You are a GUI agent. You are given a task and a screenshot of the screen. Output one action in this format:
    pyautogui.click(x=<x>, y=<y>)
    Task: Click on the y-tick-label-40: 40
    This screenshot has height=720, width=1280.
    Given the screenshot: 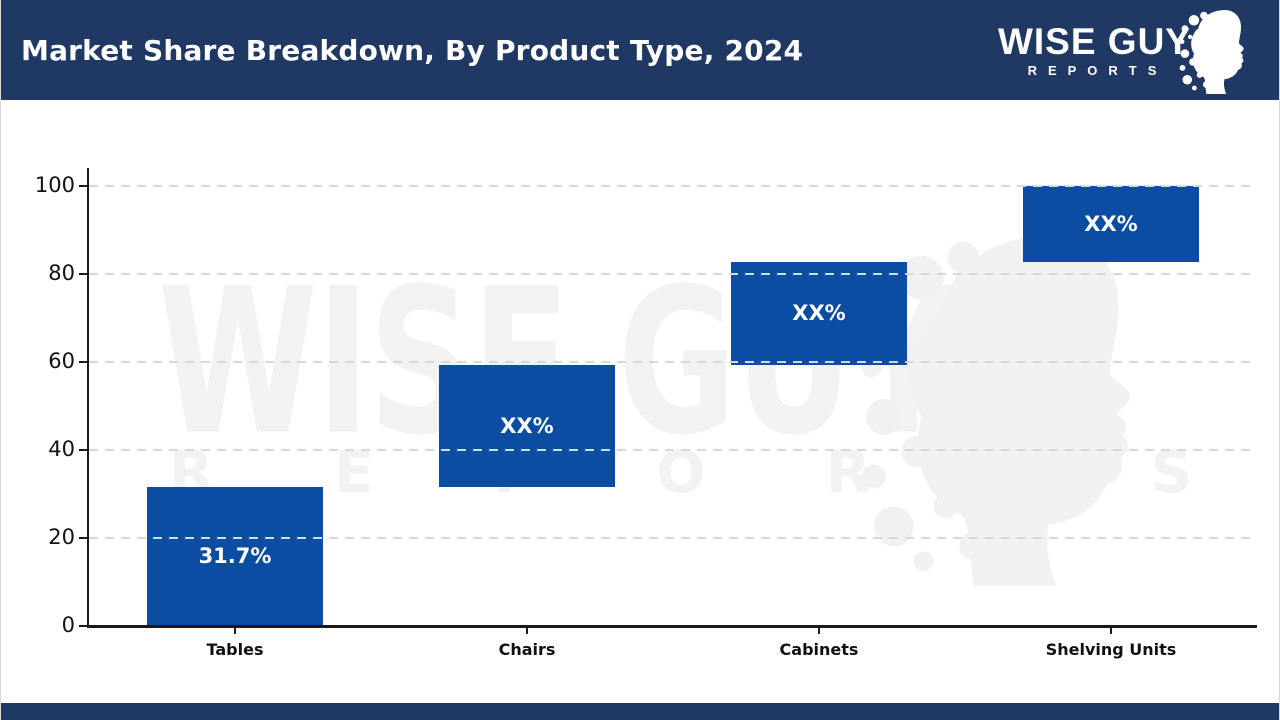 What is the action you would take?
    pyautogui.click(x=61, y=449)
    